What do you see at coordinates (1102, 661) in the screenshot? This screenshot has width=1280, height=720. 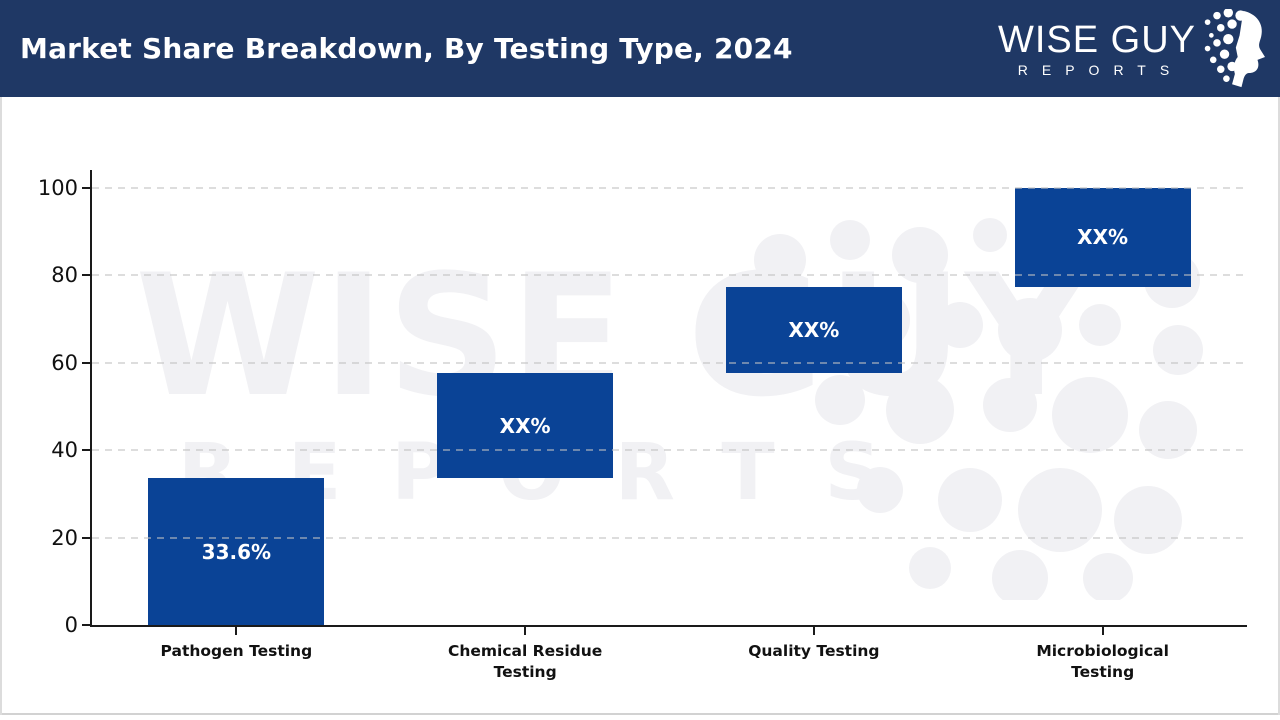 I see `x-category-label: Microbiological Testing` at bounding box center [1102, 661].